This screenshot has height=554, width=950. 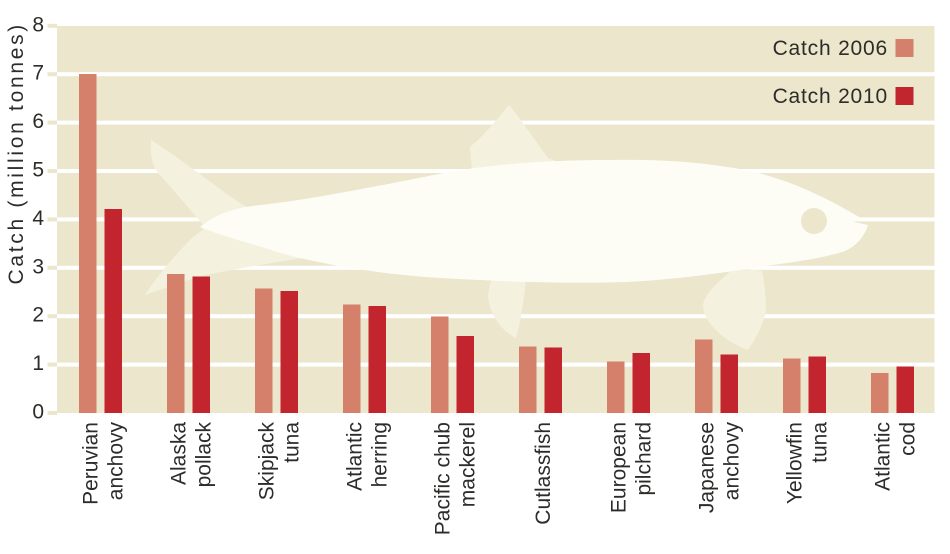 What do you see at coordinates (644, 459) in the screenshot?
I see `svg-text: pilchard` at bounding box center [644, 459].